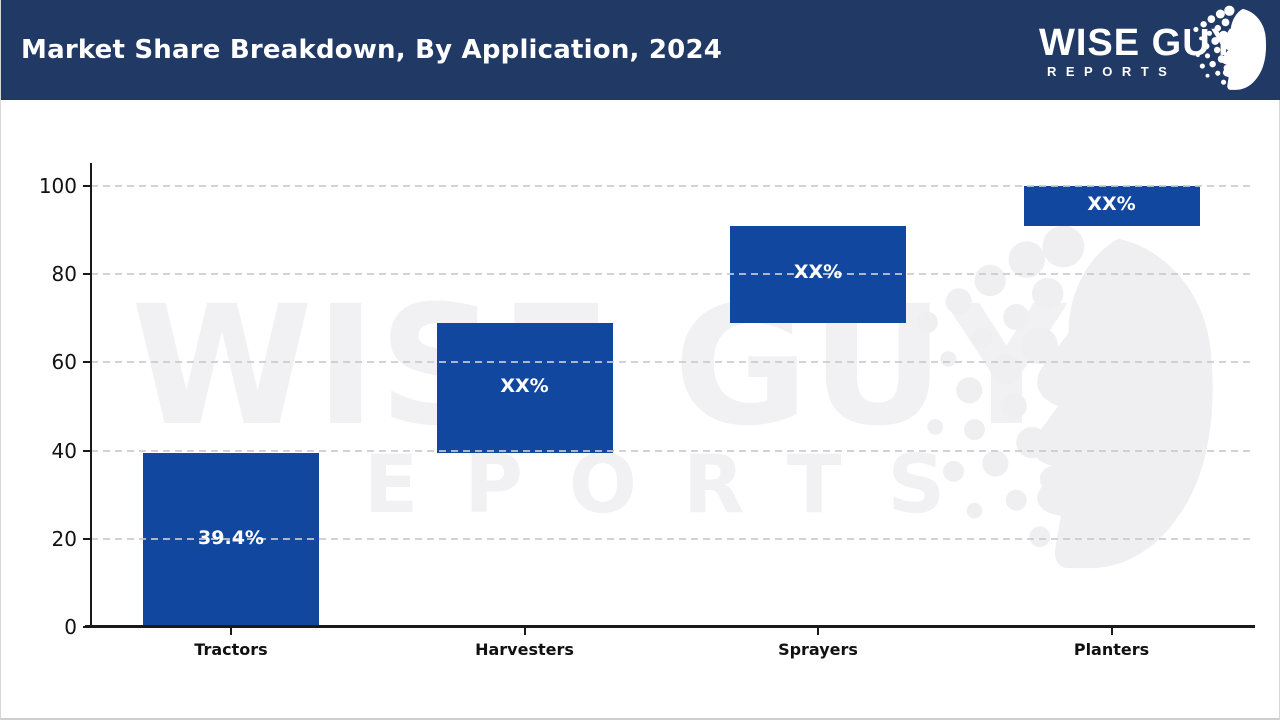 This screenshot has height=720, width=1280. I want to click on y-axis-tick-label: 80, so click(64, 274).